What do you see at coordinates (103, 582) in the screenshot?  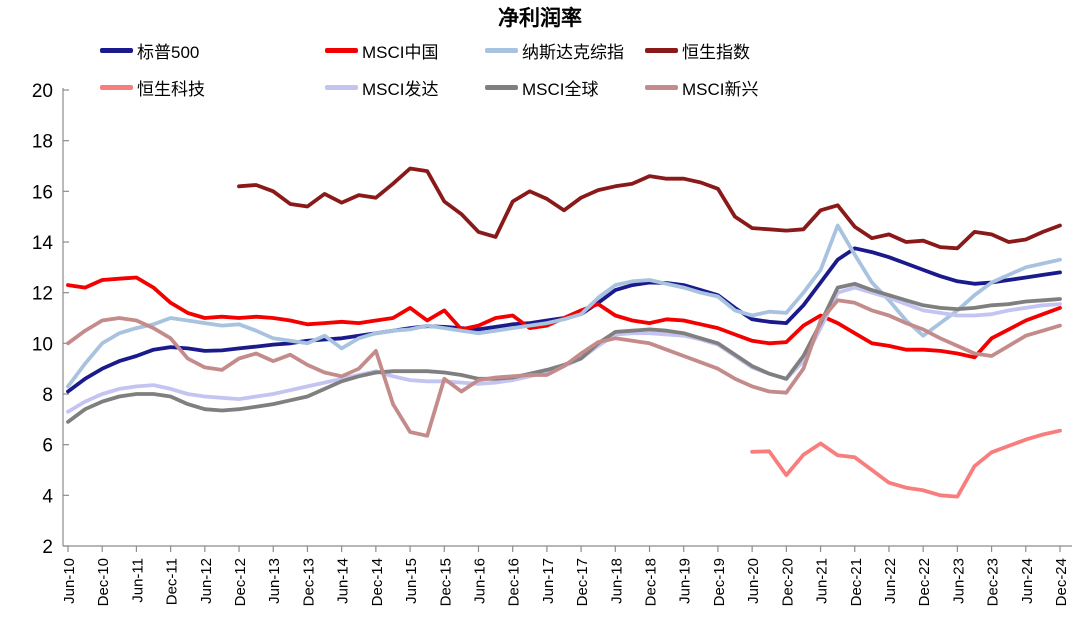 I see `x-axis-label: Dec-10` at bounding box center [103, 582].